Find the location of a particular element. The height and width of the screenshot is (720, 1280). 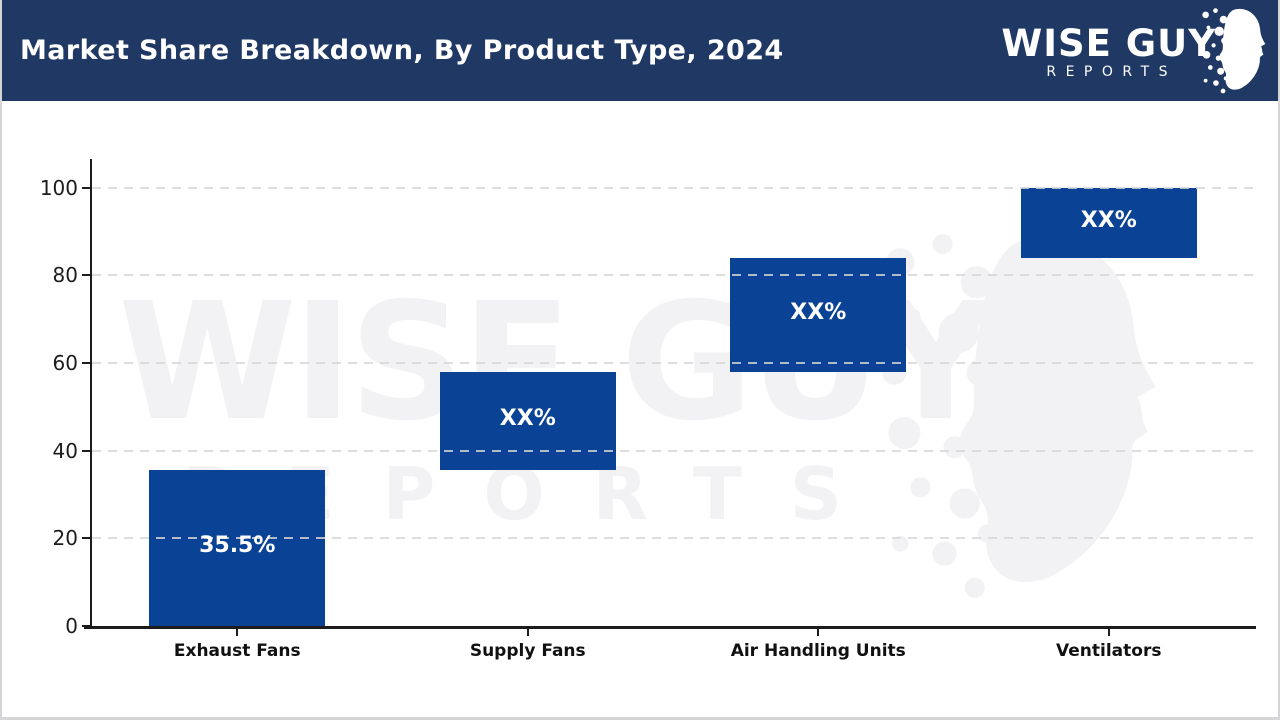

bar-supply-fans is located at coordinates (527, 421).